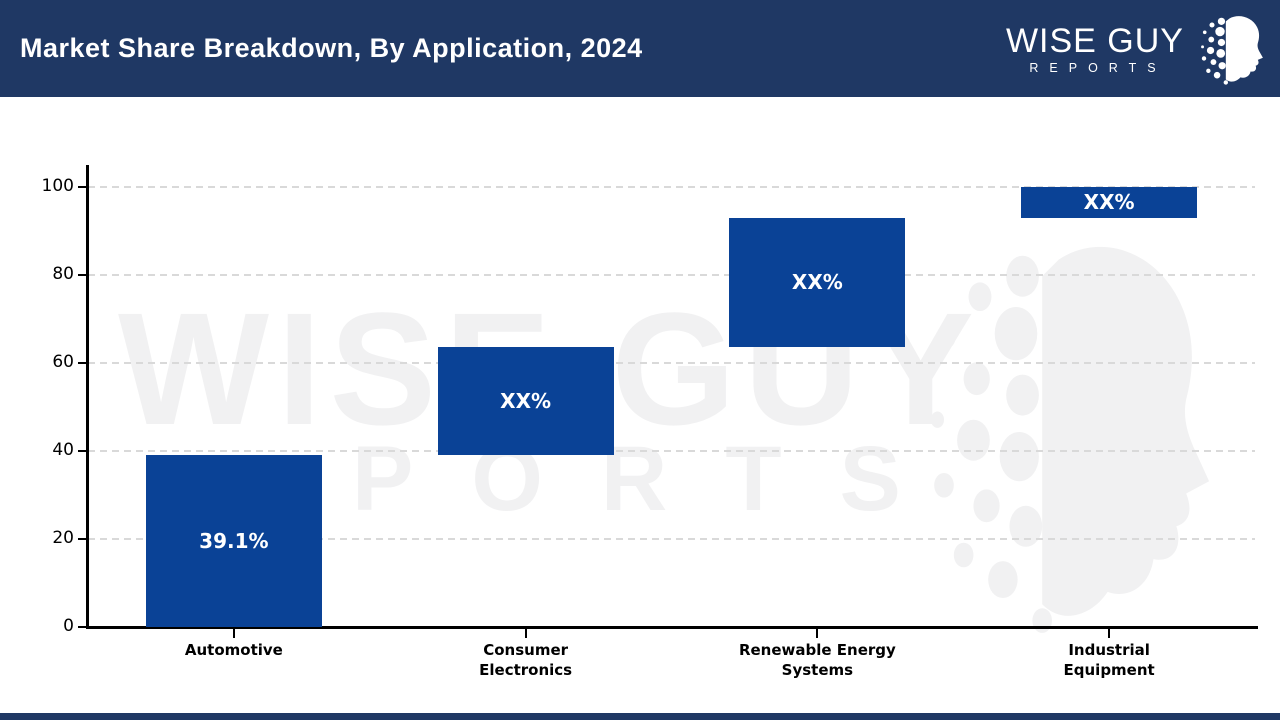 Image resolution: width=1280 pixels, height=720 pixels. I want to click on bar-renewable-energy-systems: XX%, so click(817, 282).